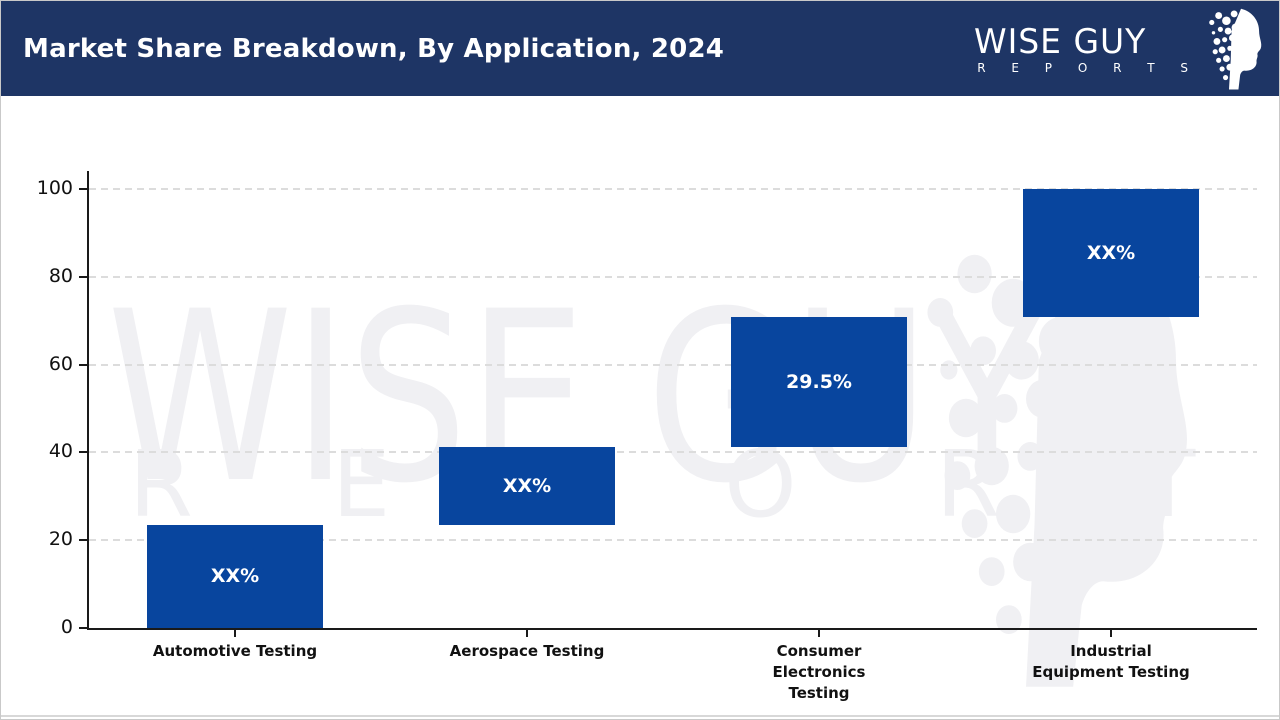 This screenshot has height=720, width=1280. Describe the element at coordinates (527, 651) in the screenshot. I see `x-tick-label: Aerospace Testing` at that location.